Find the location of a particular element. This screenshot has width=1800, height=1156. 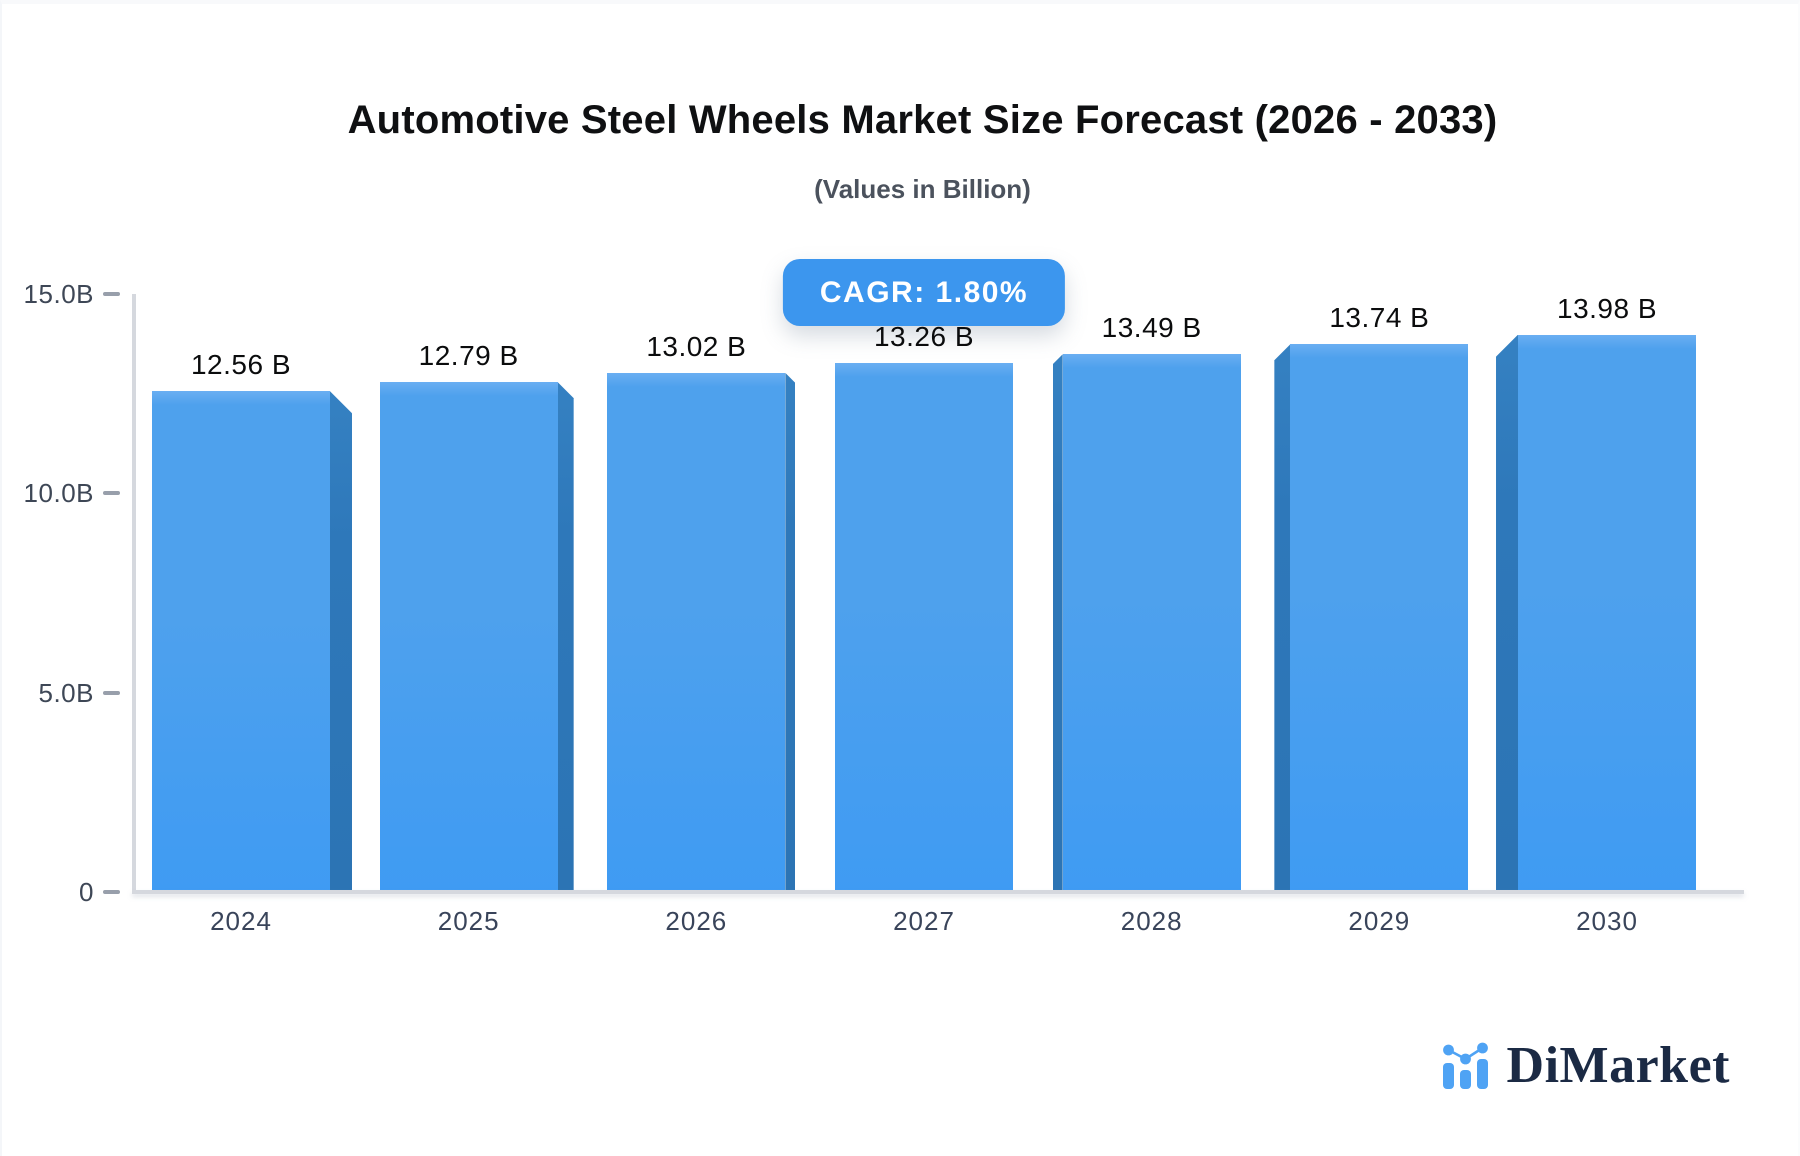

y-axis-line is located at coordinates (134, 594).